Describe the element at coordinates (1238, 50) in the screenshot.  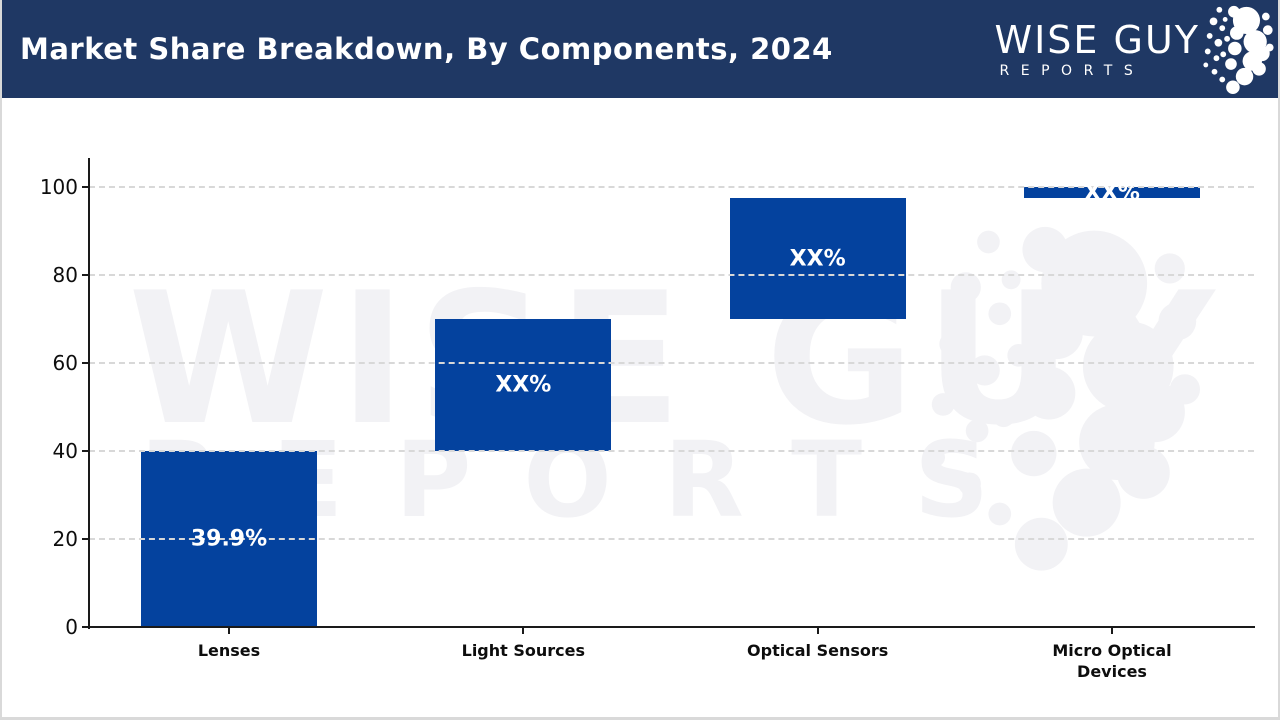
I see `wiseguy-face-logo-icon` at that location.